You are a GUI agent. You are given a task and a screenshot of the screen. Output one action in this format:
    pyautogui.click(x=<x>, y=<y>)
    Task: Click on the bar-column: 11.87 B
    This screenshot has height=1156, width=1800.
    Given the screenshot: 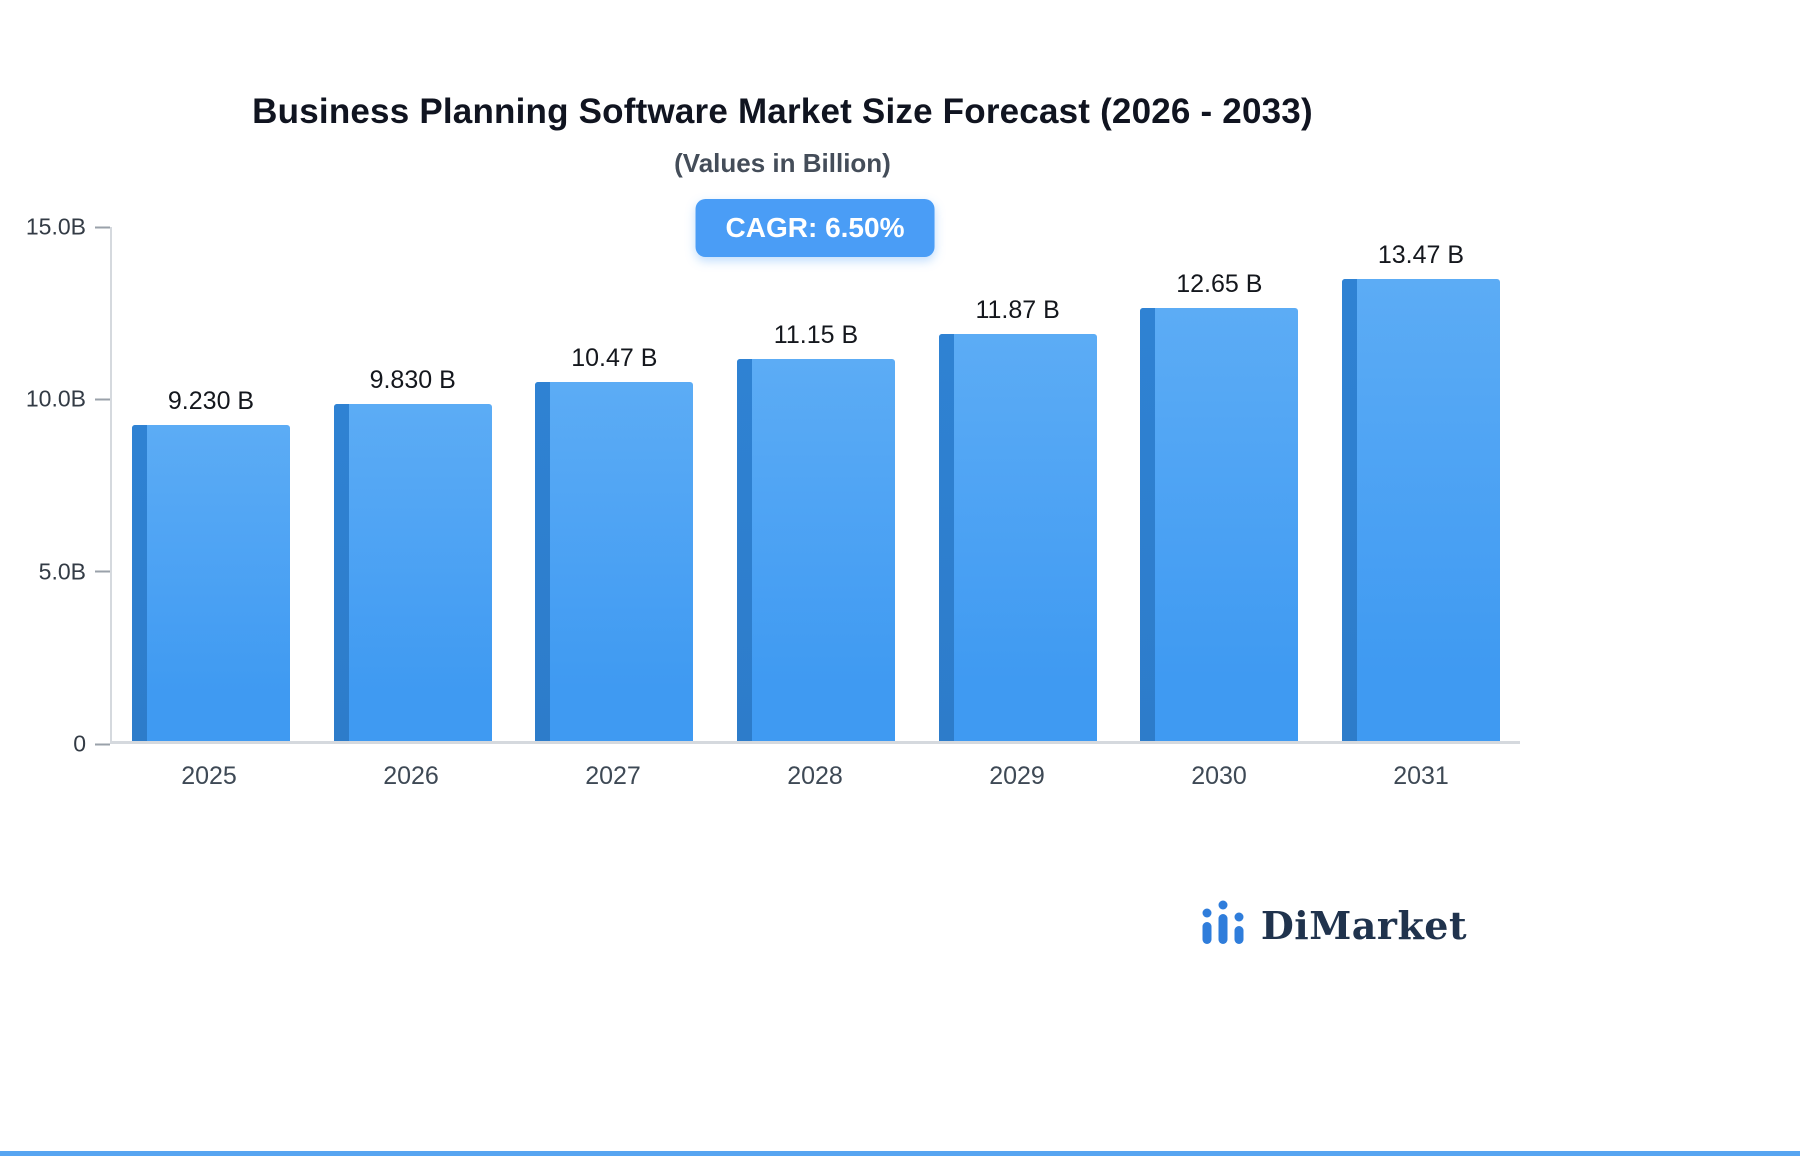 What is the action you would take?
    pyautogui.click(x=1017, y=484)
    